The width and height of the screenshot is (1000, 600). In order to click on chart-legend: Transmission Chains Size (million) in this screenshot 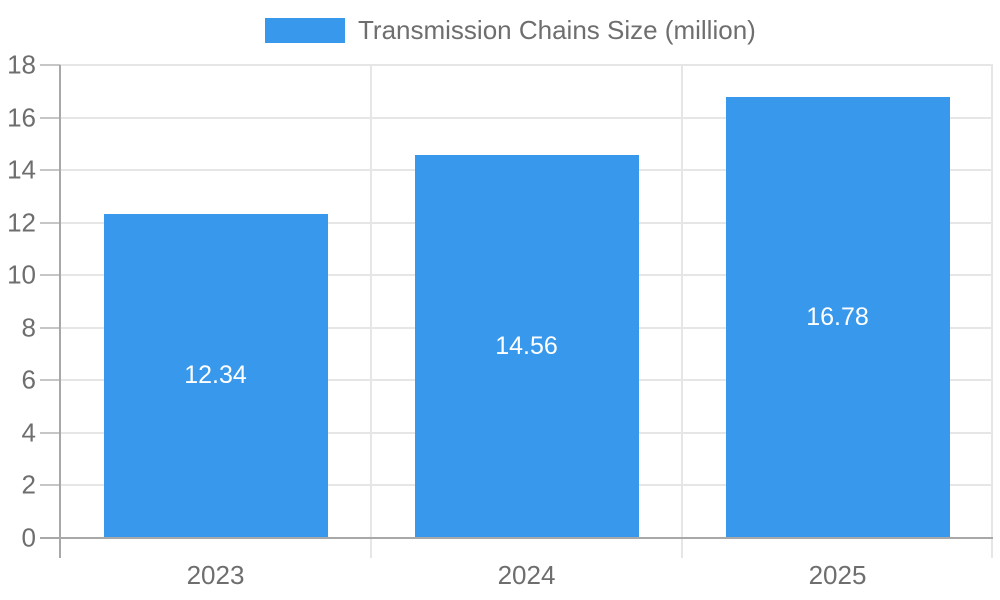, I will do `click(510, 30)`.